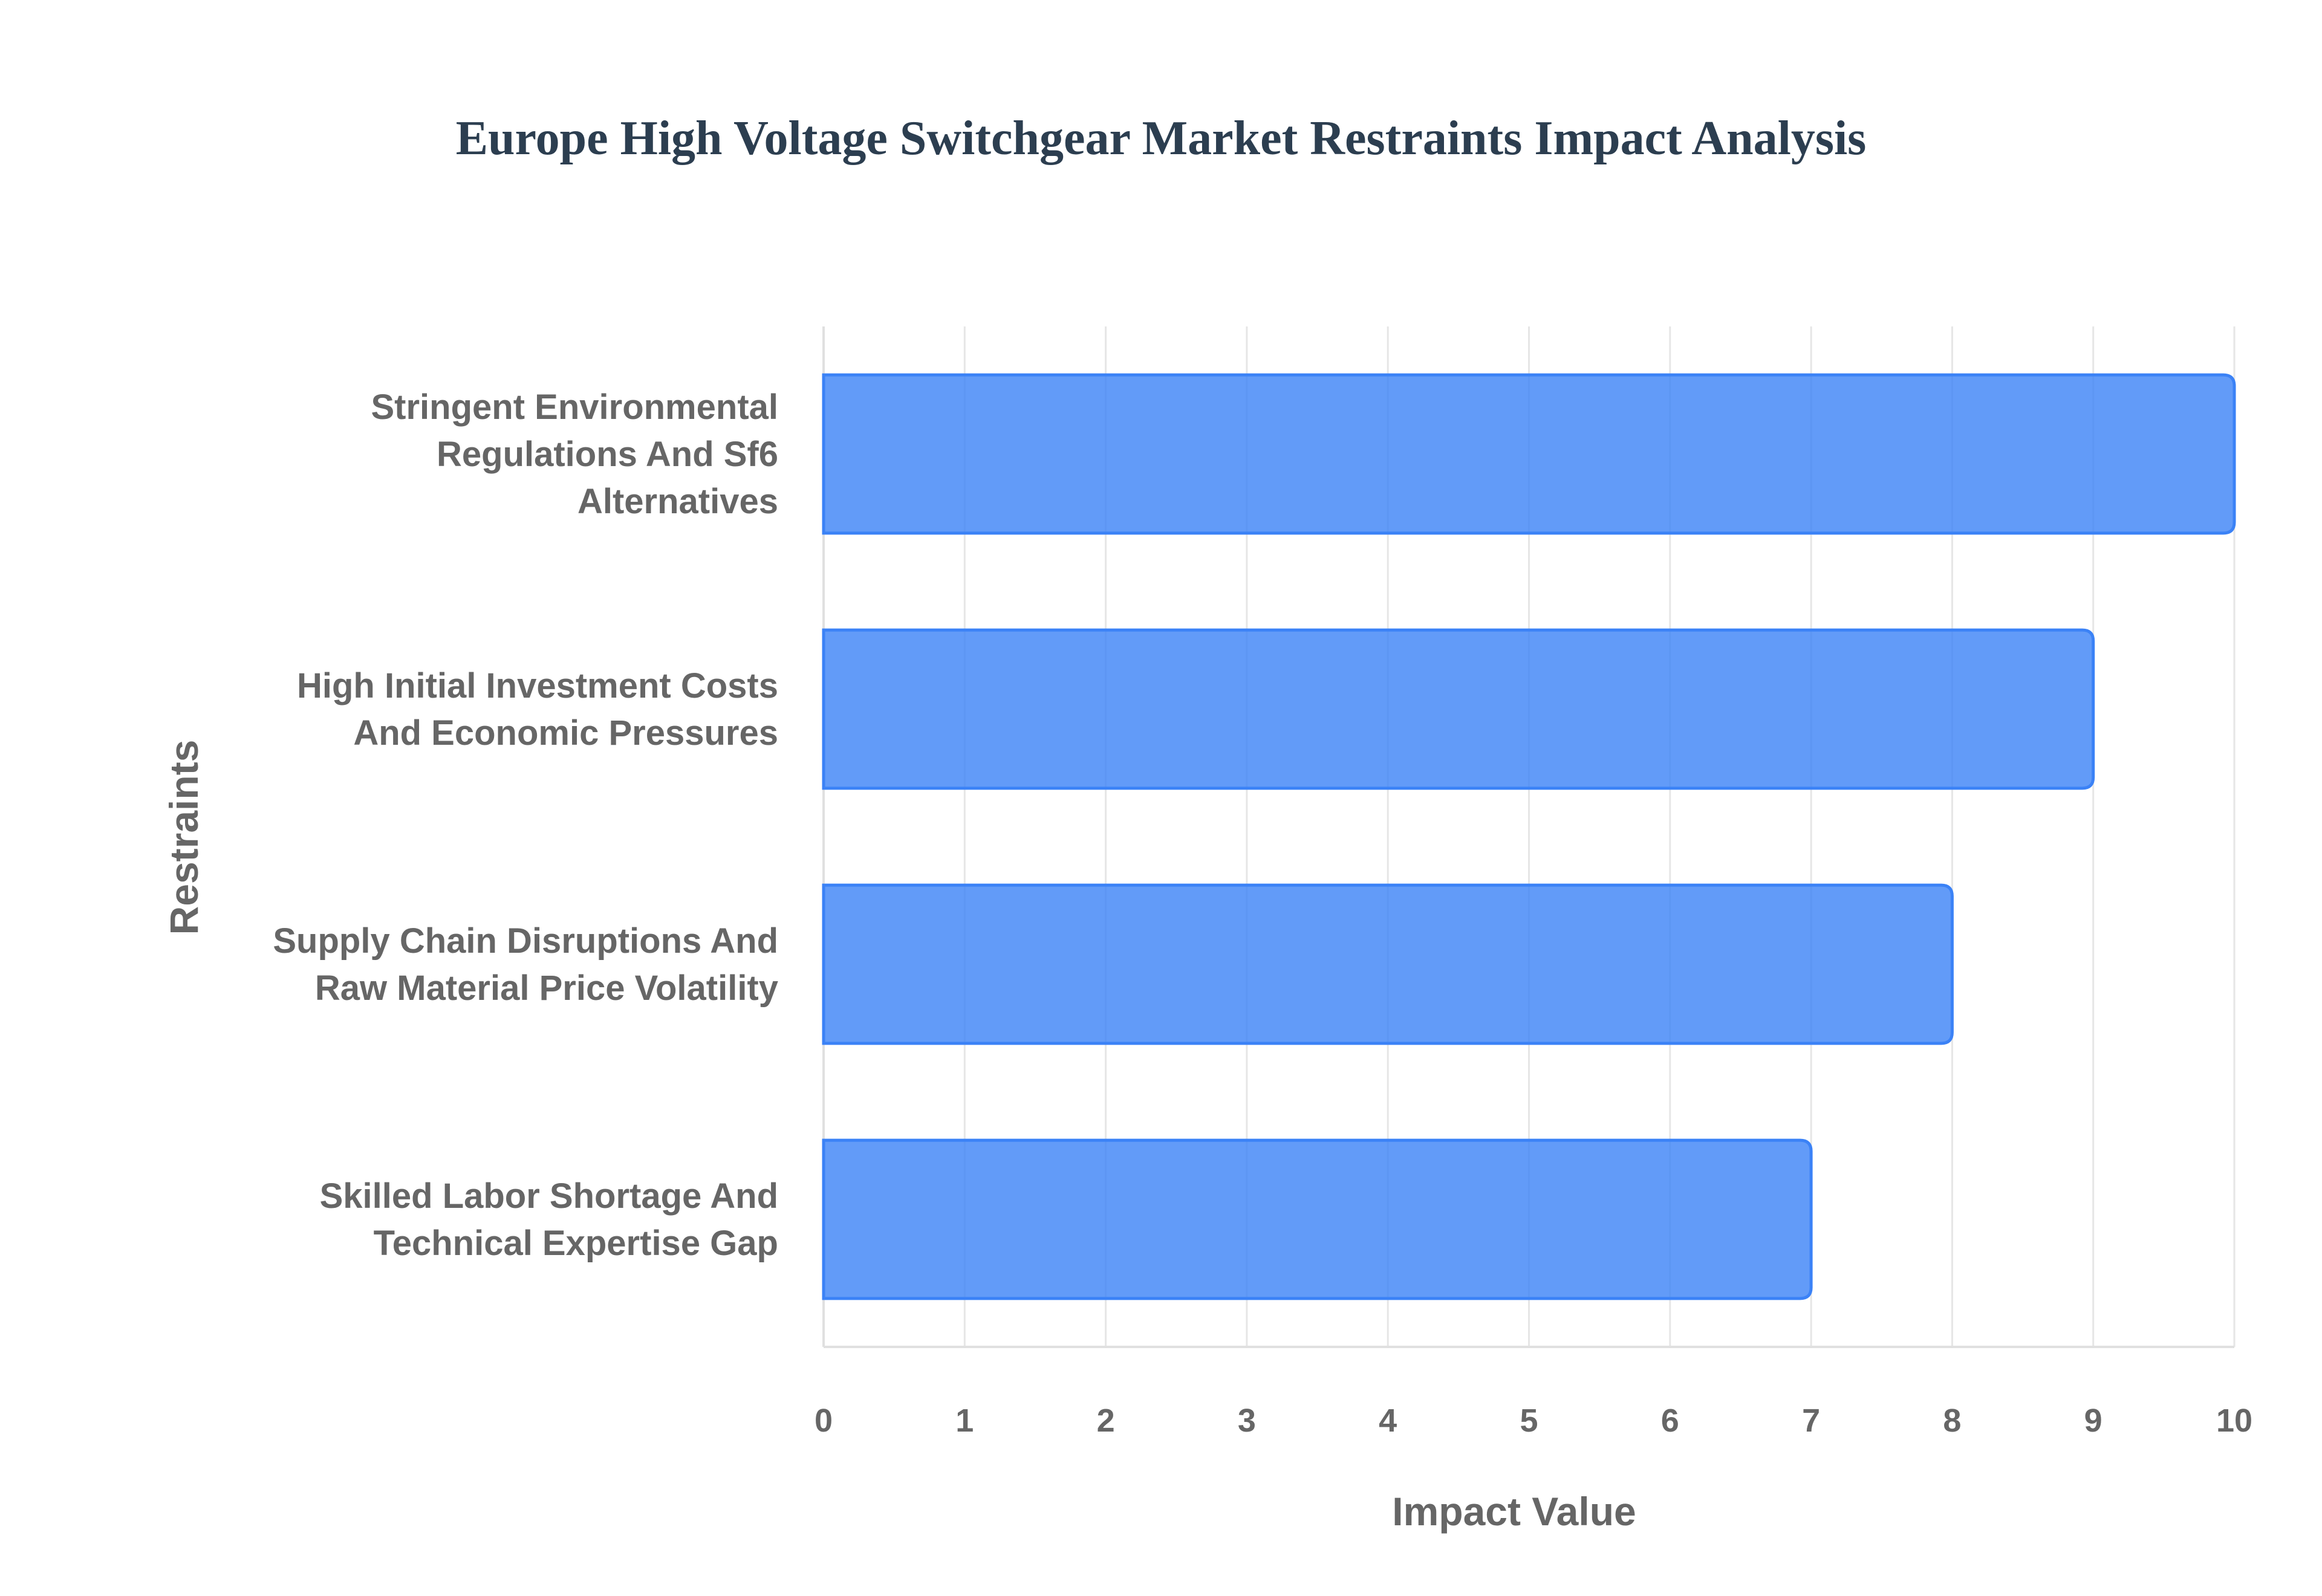 Image resolution: width=2322 pixels, height=1596 pixels. Describe the element at coordinates (184, 837) in the screenshot. I see `y-axis-title: Restraints` at that location.